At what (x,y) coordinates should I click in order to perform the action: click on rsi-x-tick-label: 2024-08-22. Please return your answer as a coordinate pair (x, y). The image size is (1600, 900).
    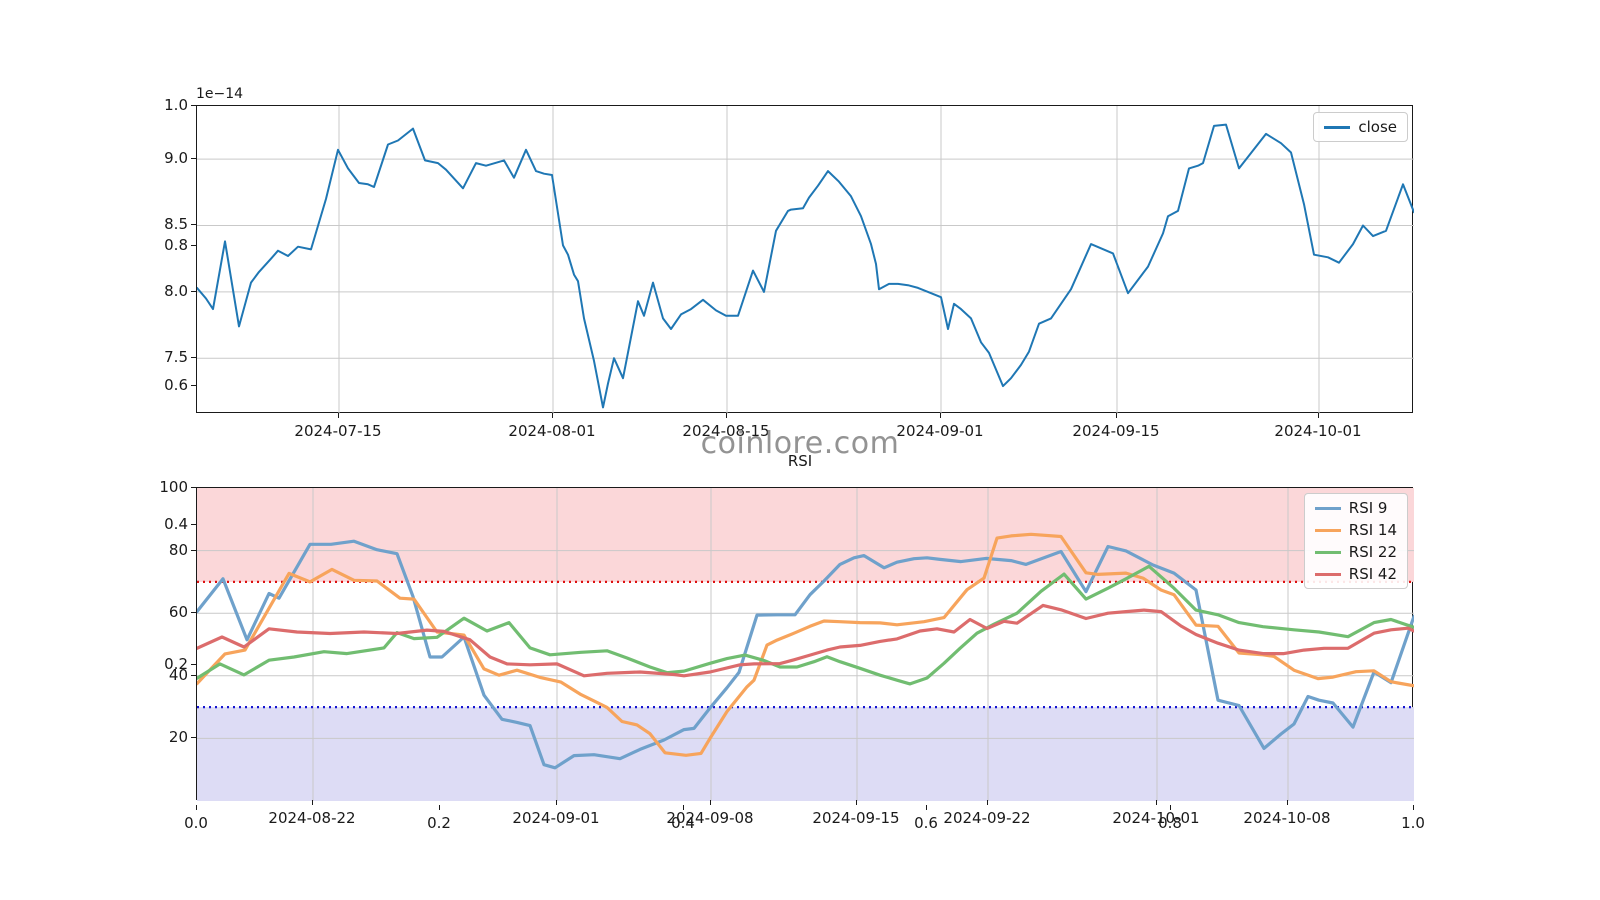
    Looking at the image, I should click on (312, 818).